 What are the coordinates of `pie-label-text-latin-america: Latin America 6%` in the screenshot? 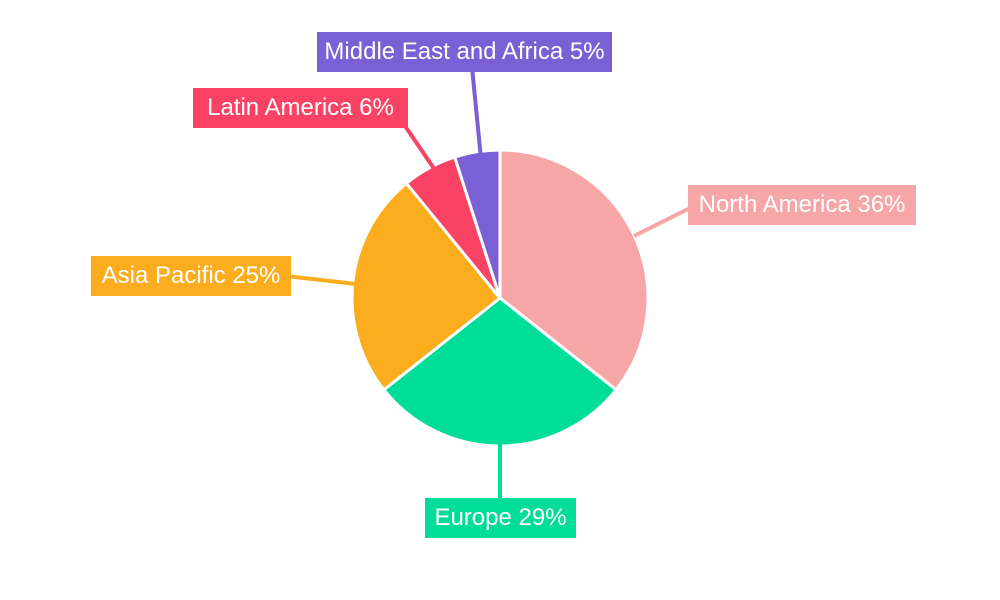 It's located at (300, 107).